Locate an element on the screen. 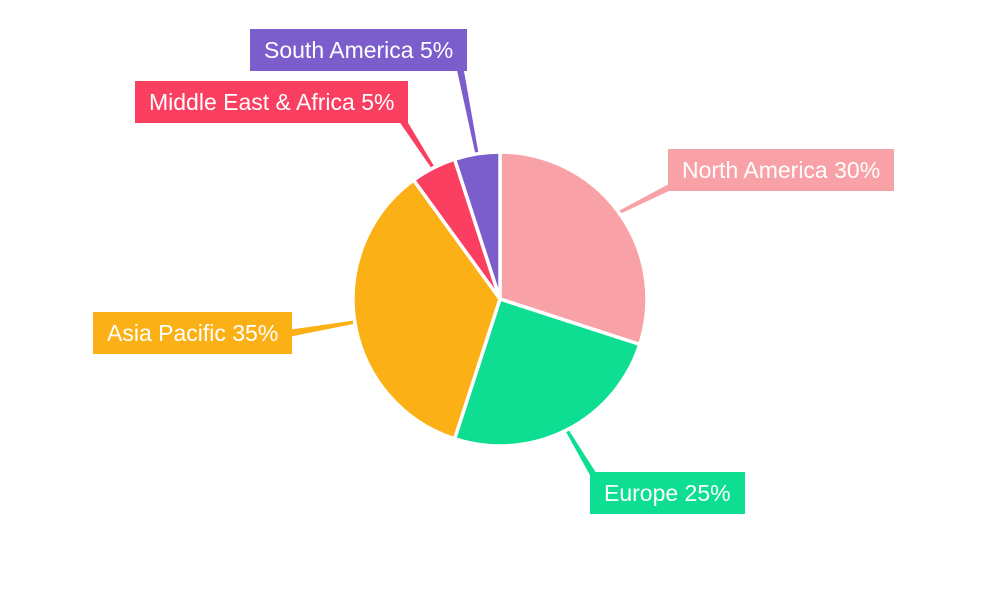 The width and height of the screenshot is (1000, 600). label-asia-pacific: Asia Pacific 35% is located at coordinates (193, 333).